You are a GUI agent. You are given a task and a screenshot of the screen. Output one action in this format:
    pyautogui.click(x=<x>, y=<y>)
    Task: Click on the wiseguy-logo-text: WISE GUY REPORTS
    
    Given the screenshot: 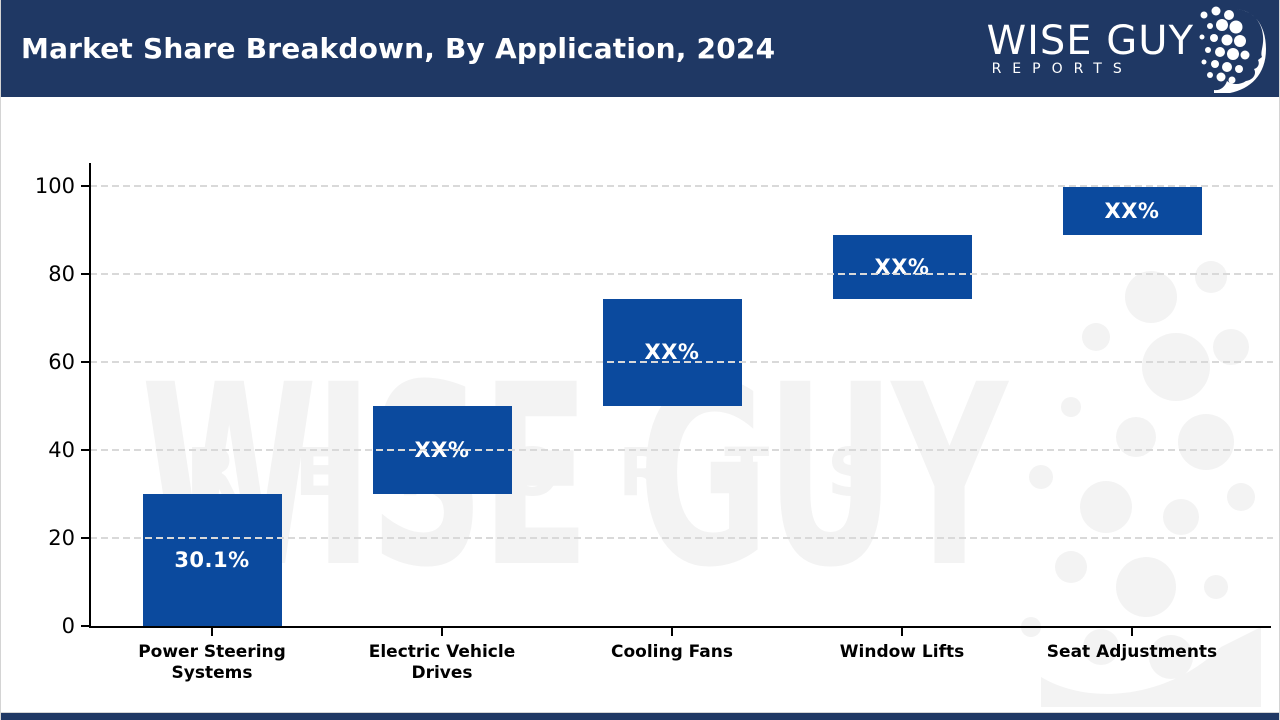 What is the action you would take?
    pyautogui.click(x=1090, y=48)
    